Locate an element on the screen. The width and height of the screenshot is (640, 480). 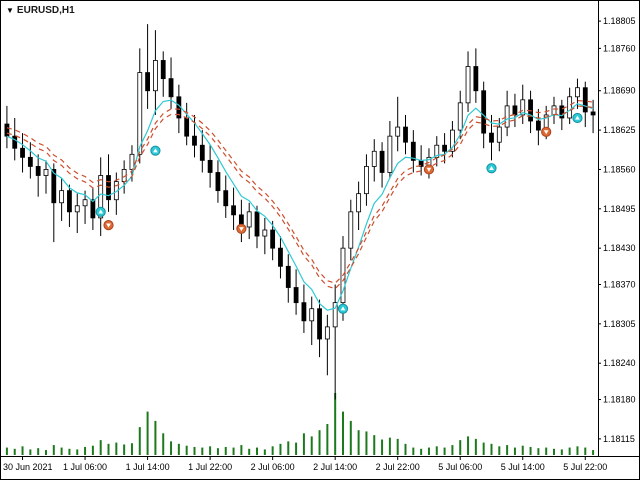
price-label: 1.18305 is located at coordinates (619, 324).